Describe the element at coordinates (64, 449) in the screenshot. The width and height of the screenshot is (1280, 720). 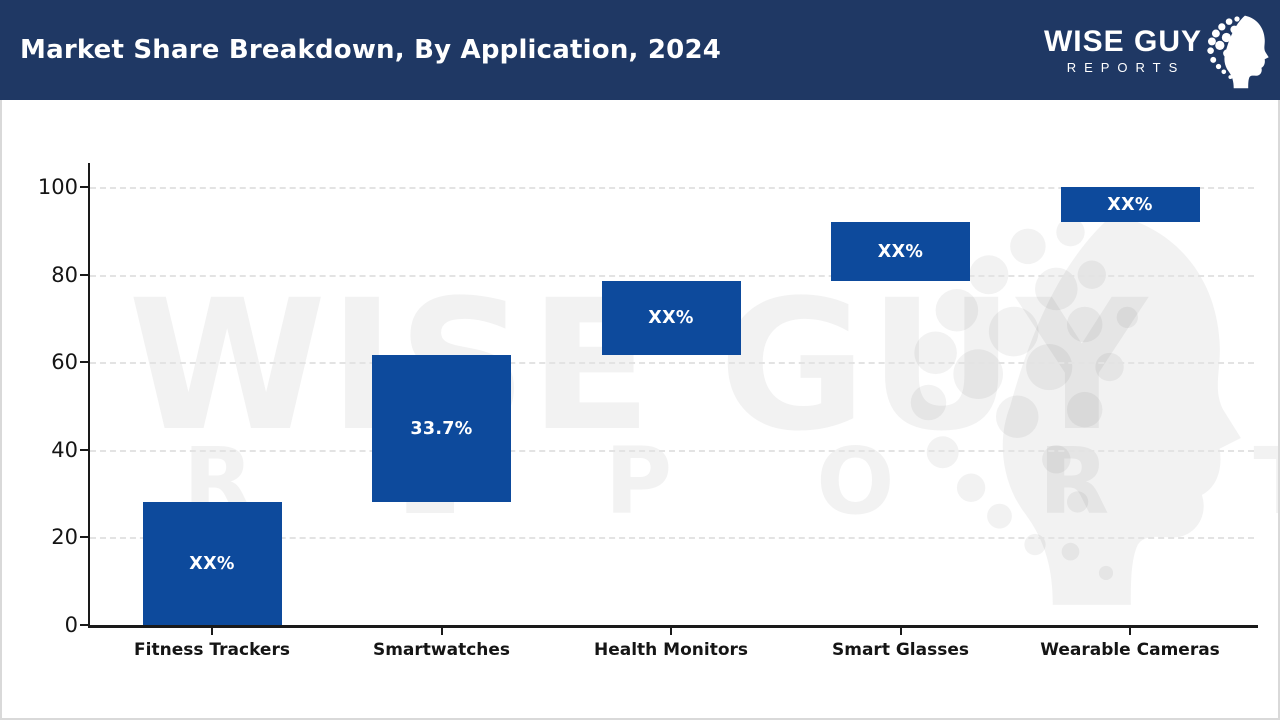
I see `y-tick-label: 40` at that location.